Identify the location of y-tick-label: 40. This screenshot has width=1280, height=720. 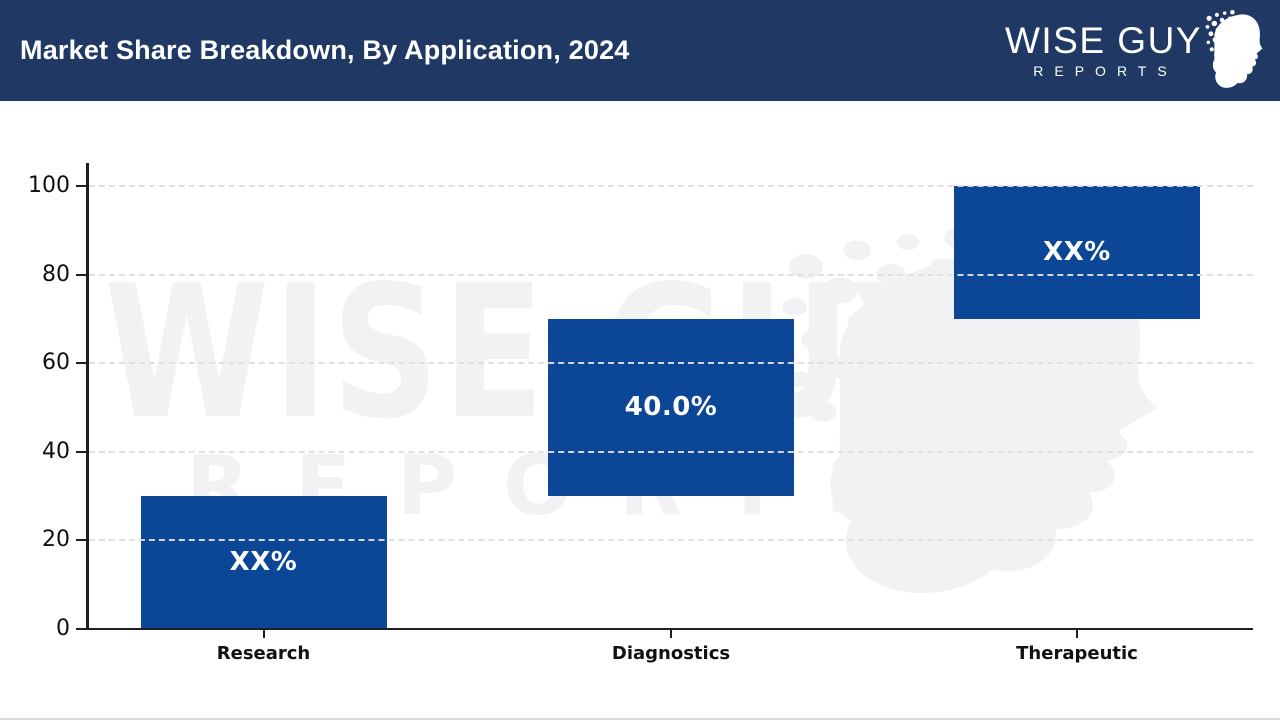
(56, 451).